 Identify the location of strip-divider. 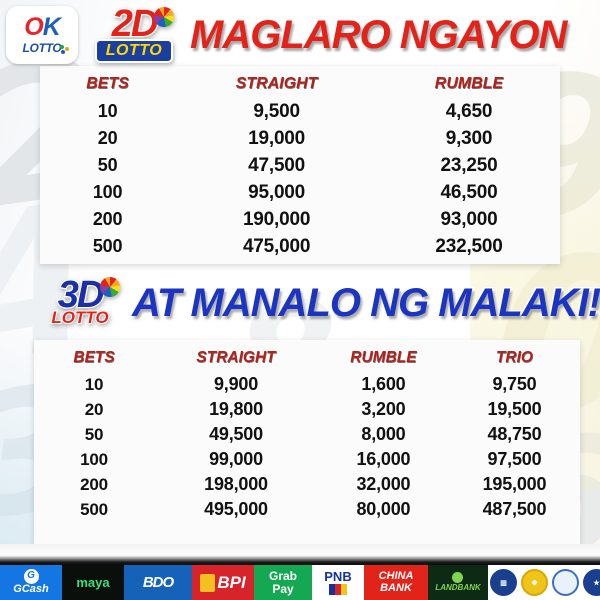
(300, 554).